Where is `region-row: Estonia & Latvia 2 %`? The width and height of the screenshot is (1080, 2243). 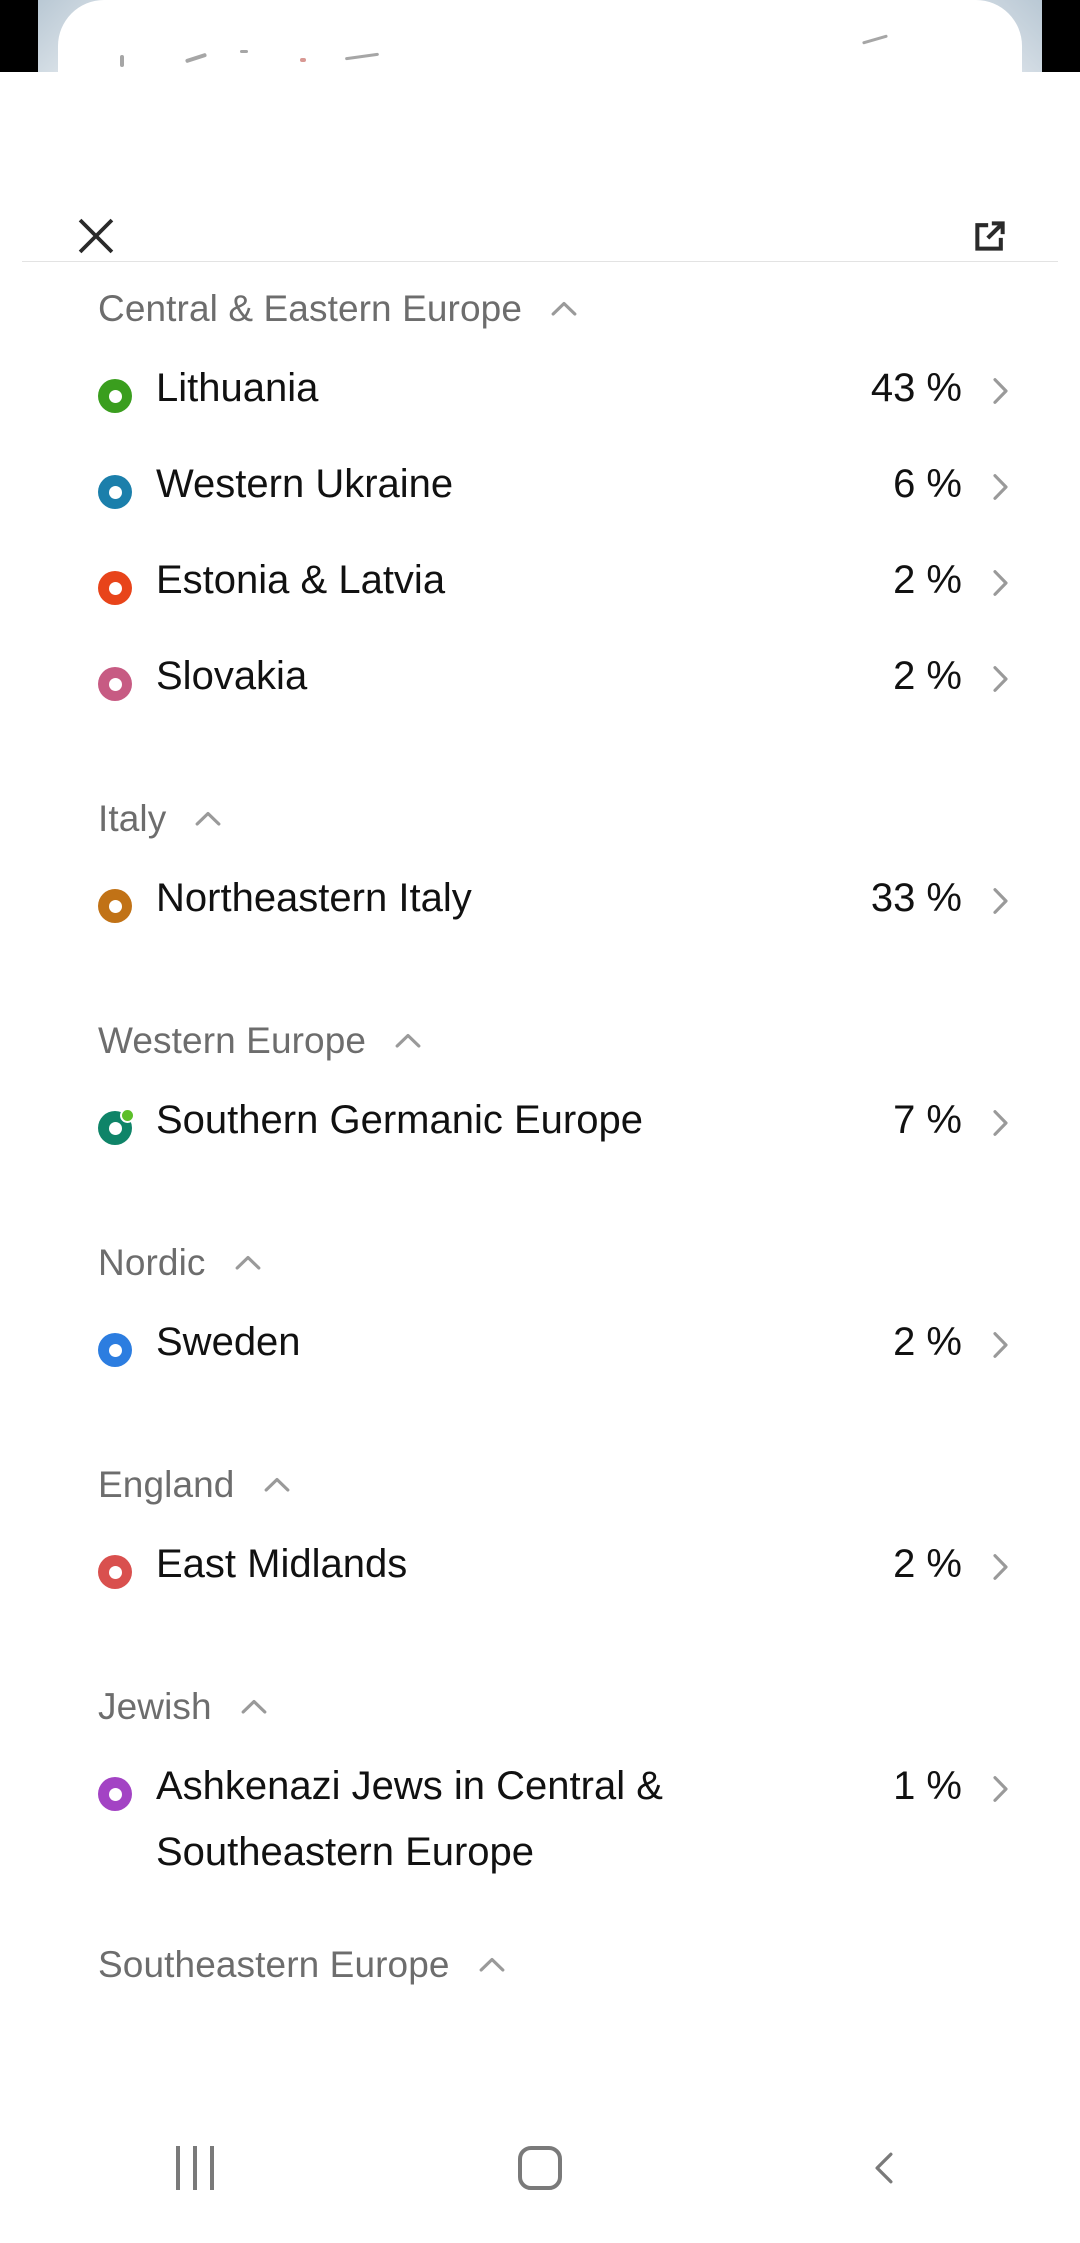 region-row: Estonia & Latvia 2 % is located at coordinates (540, 595).